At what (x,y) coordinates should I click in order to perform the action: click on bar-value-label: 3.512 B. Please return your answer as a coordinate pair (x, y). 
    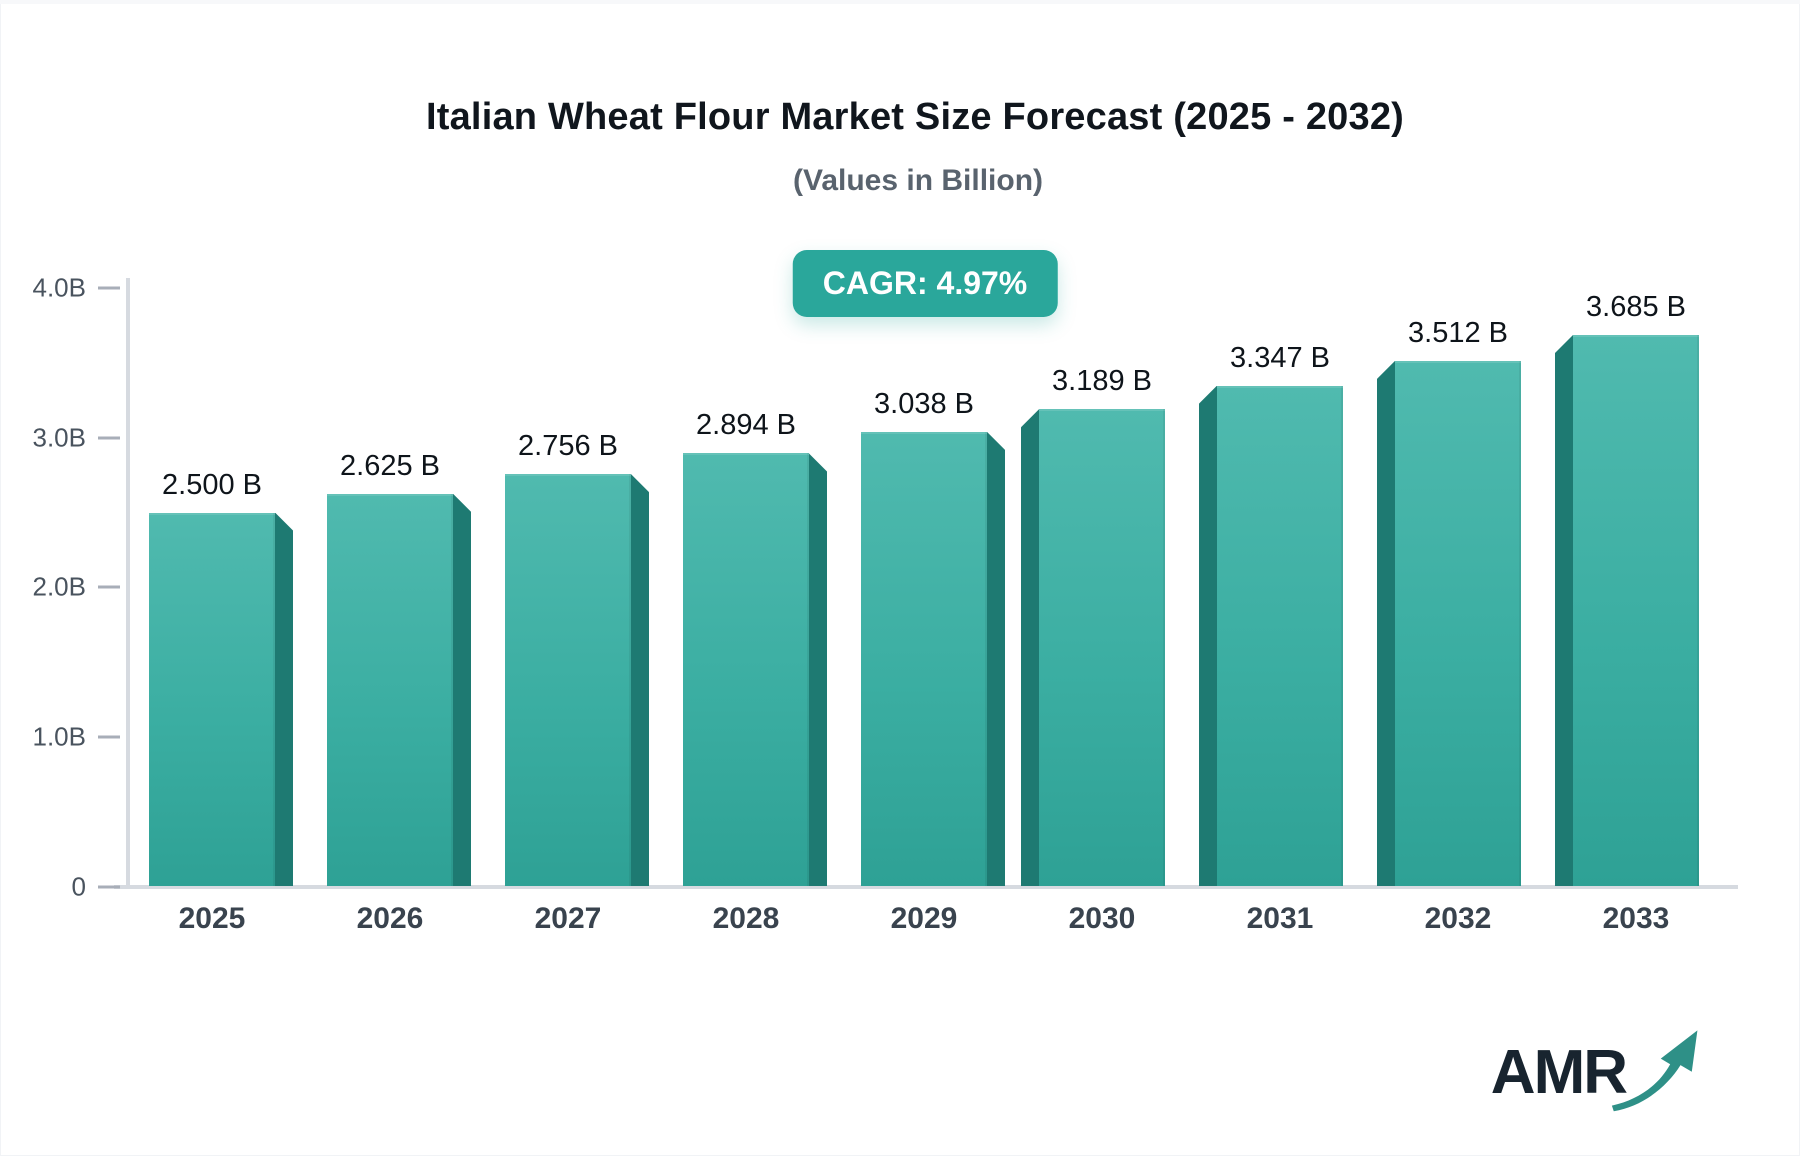
    Looking at the image, I should click on (1458, 332).